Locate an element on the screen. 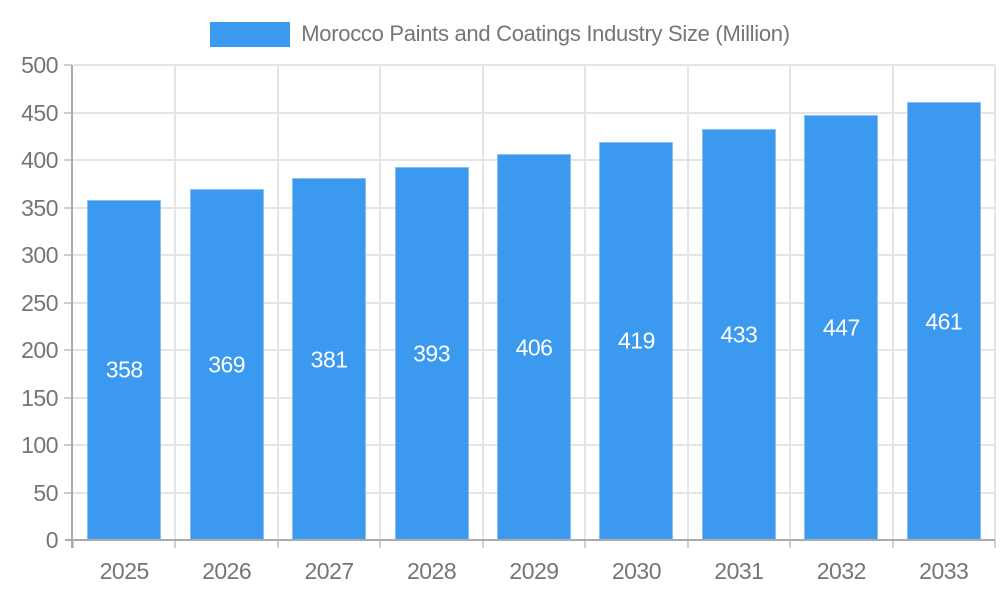 This screenshot has height=600, width=1000. y-axis-tick-label: 200 is located at coordinates (39, 350).